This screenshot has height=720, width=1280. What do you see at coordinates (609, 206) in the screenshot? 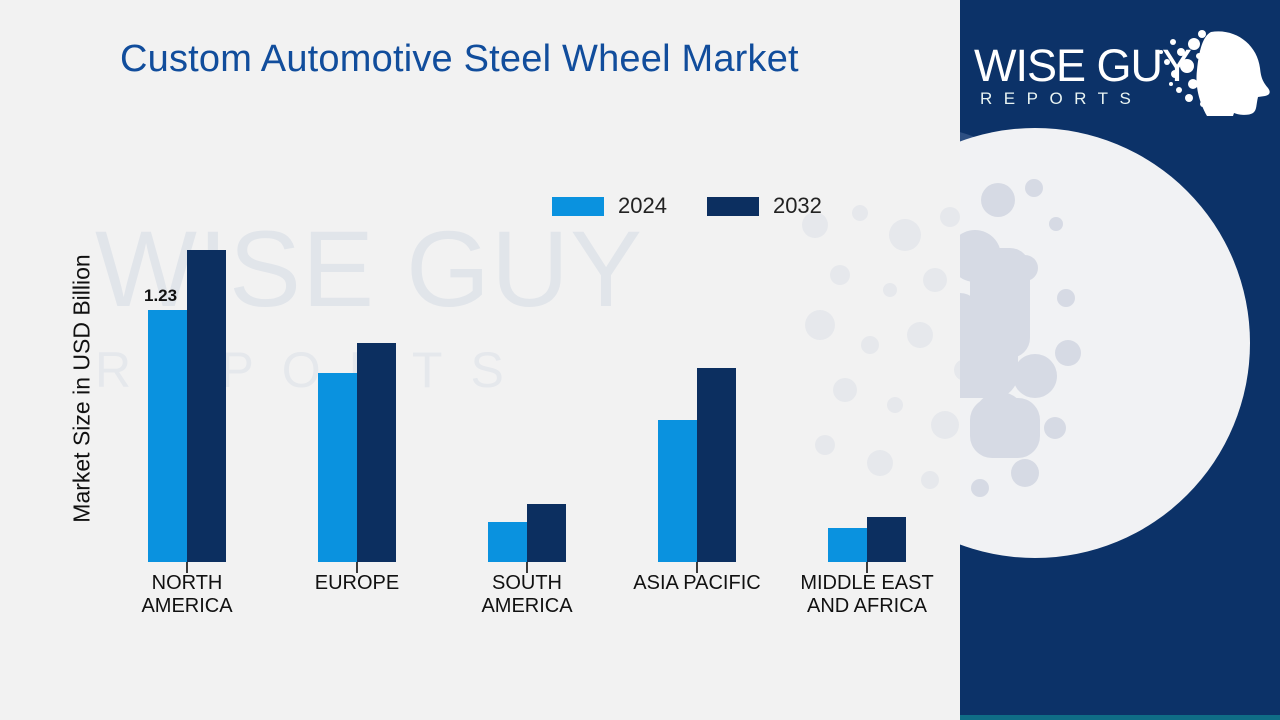
I see `legend-item-2024: 2024` at bounding box center [609, 206].